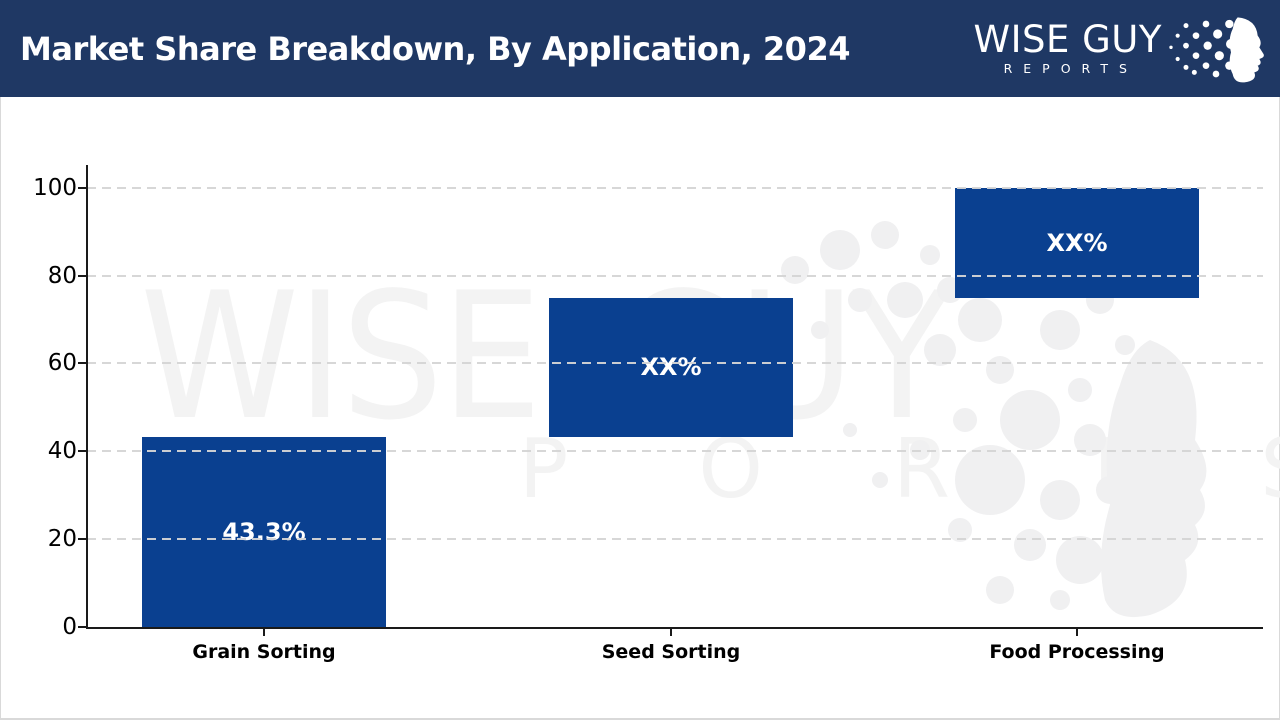  I want to click on y-tick-label: 40, so click(62, 451).